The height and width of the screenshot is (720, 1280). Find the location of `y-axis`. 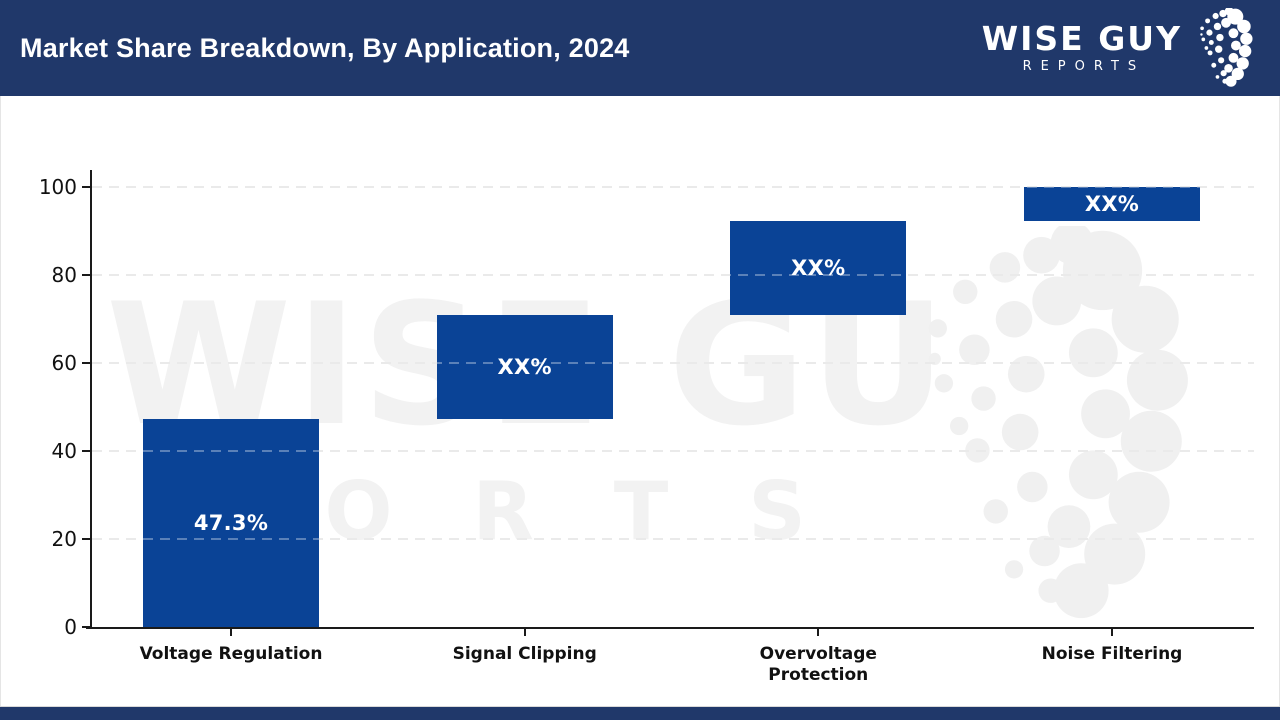

y-axis is located at coordinates (91, 399).